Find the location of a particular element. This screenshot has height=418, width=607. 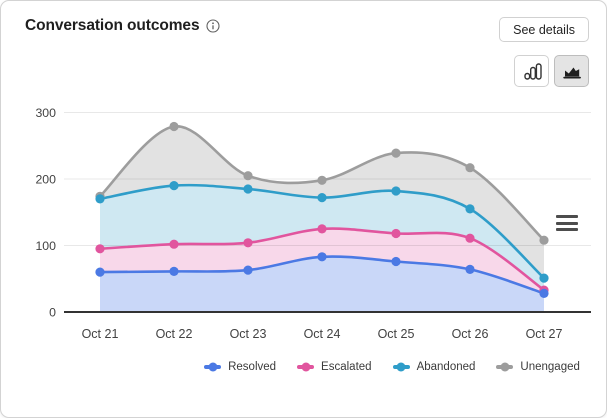

chart-legend: Resolved Escalated Abandoned Unengaged is located at coordinates (392, 367).